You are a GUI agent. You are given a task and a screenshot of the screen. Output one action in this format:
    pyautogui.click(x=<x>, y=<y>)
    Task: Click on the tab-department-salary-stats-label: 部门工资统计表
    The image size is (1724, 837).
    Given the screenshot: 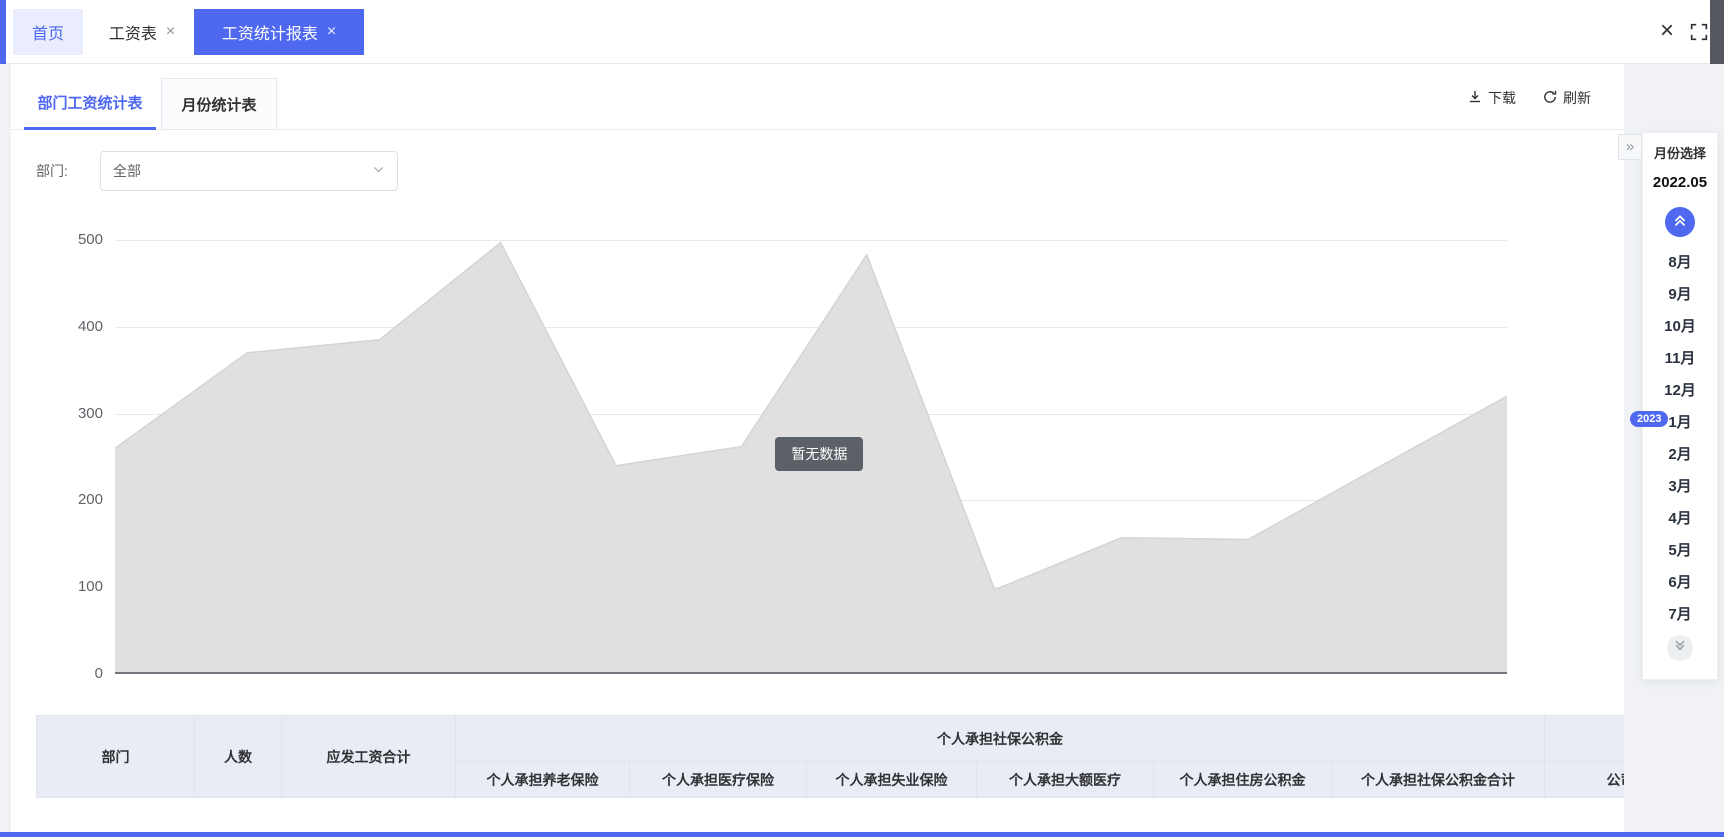 What is the action you would take?
    pyautogui.click(x=90, y=103)
    